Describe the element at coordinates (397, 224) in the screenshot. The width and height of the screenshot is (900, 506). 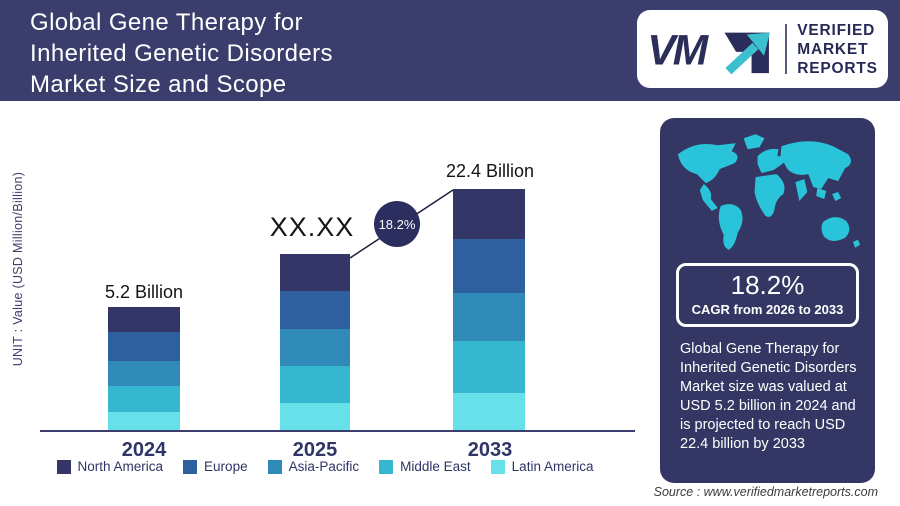
I see `cagr-badge: 18.2%` at that location.